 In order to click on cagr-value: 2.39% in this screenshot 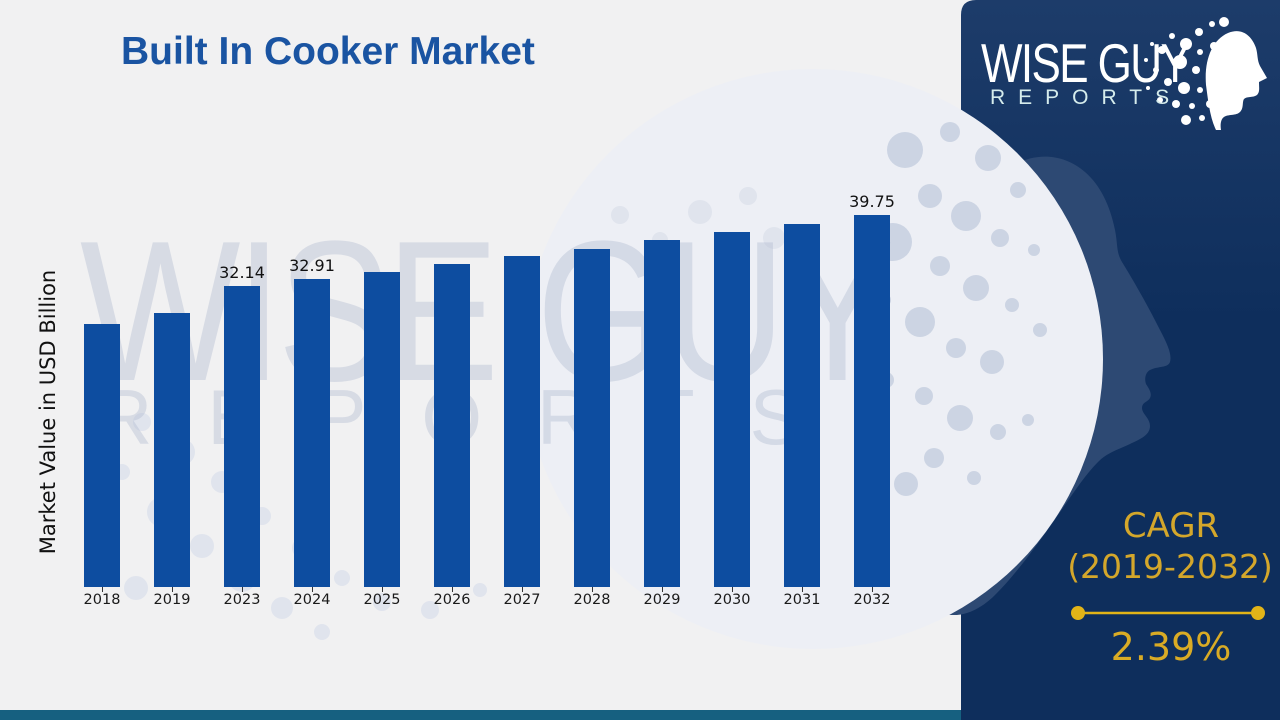, I will do `click(1171, 647)`.